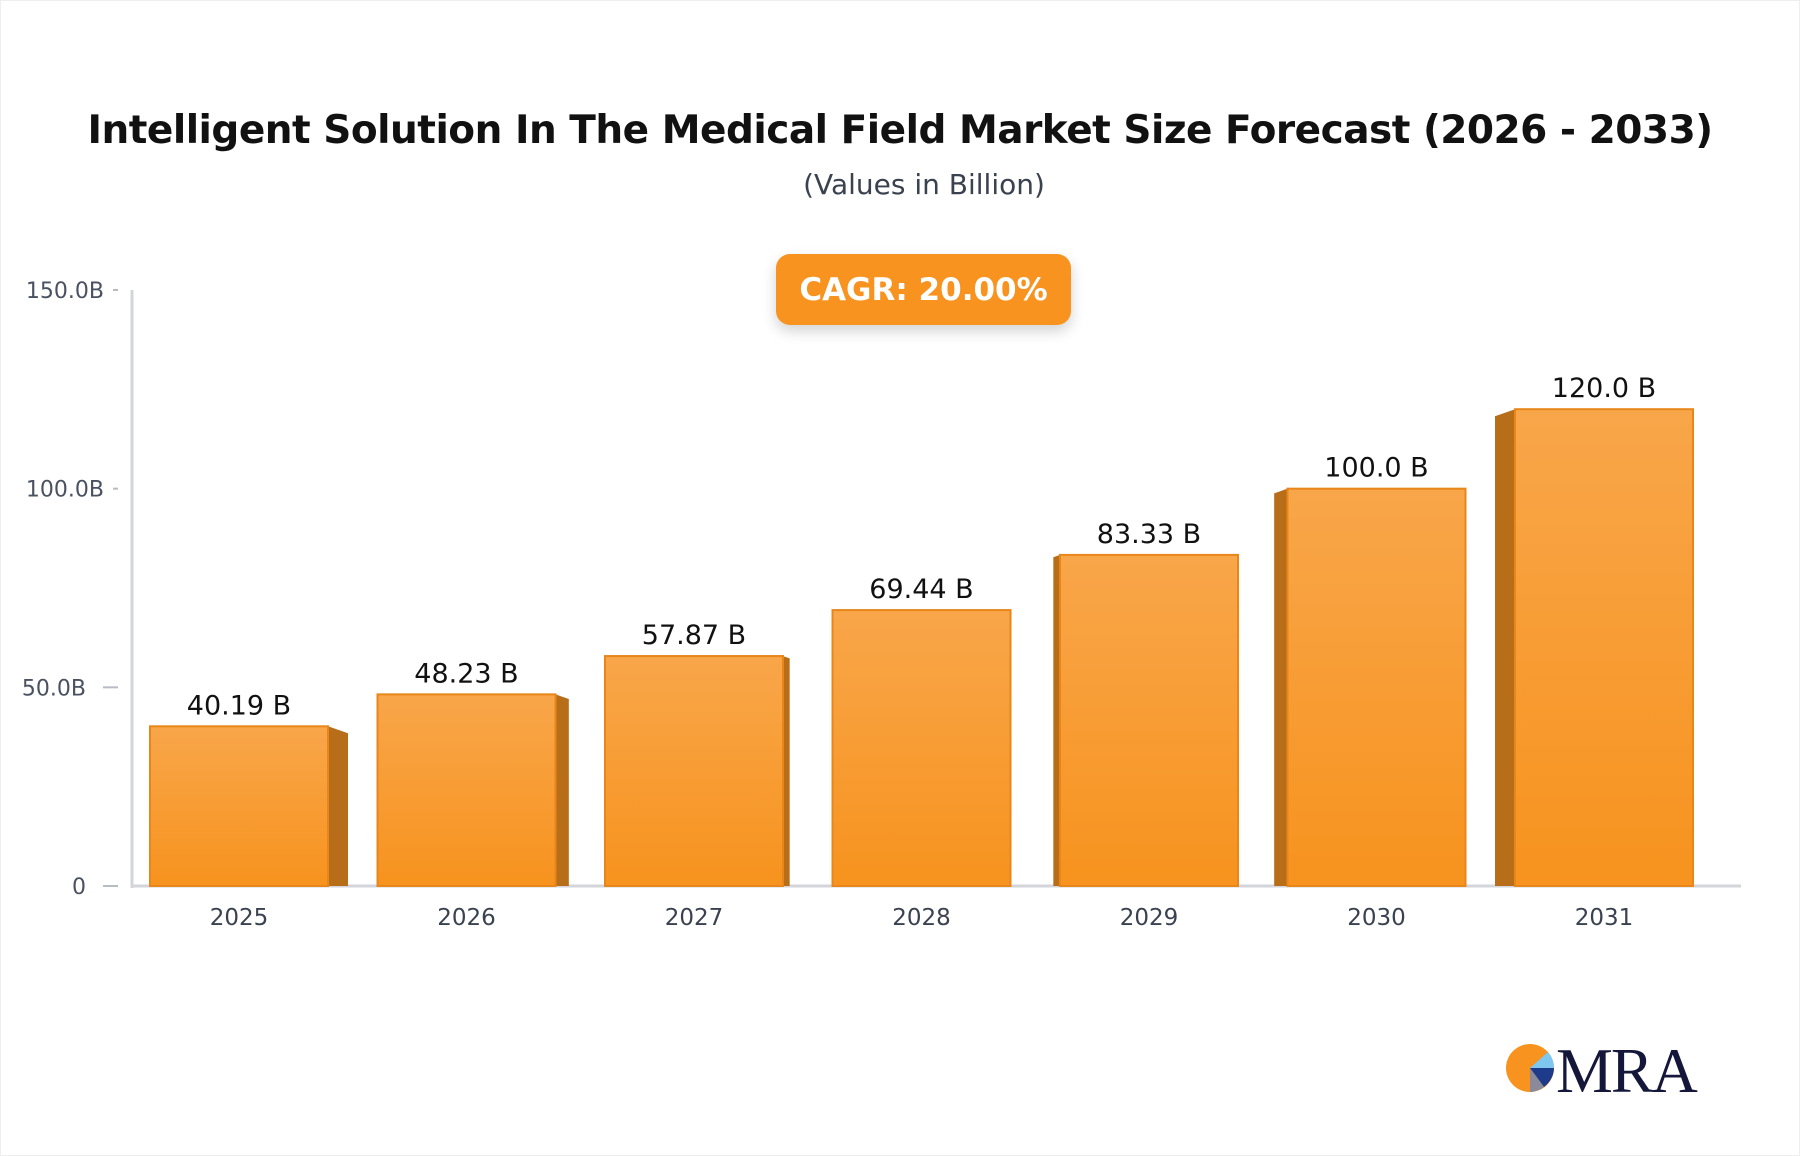 The height and width of the screenshot is (1156, 1800). I want to click on bar-2030, so click(1376, 687).